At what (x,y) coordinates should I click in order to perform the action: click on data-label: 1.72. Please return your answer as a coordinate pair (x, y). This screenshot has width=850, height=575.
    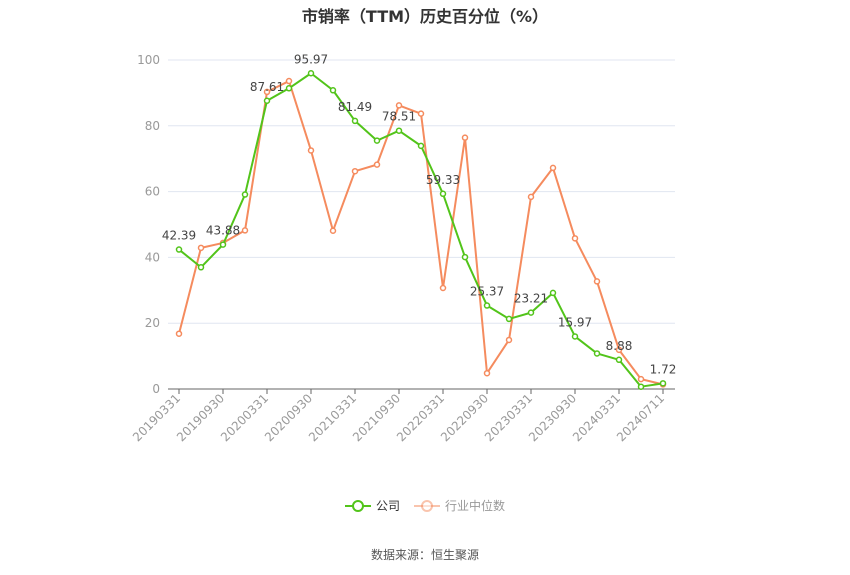
    Looking at the image, I should click on (663, 369).